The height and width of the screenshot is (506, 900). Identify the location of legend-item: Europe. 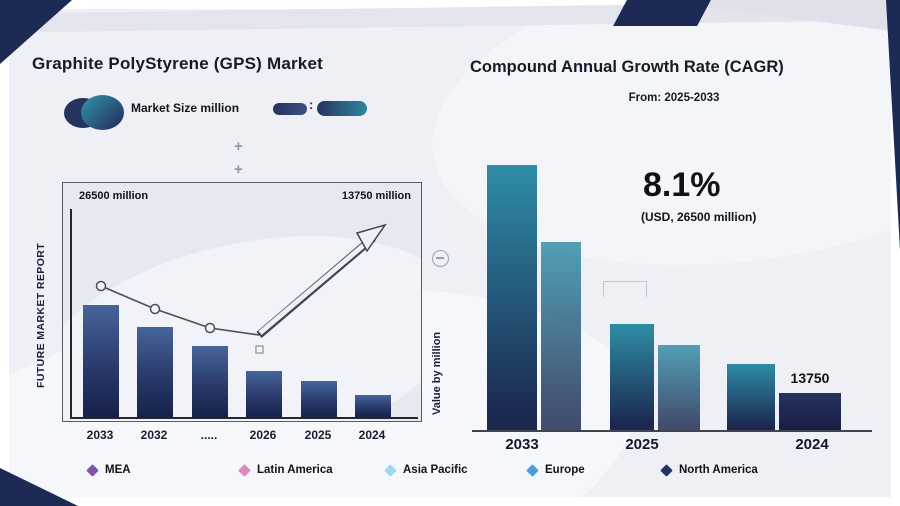
(555, 470).